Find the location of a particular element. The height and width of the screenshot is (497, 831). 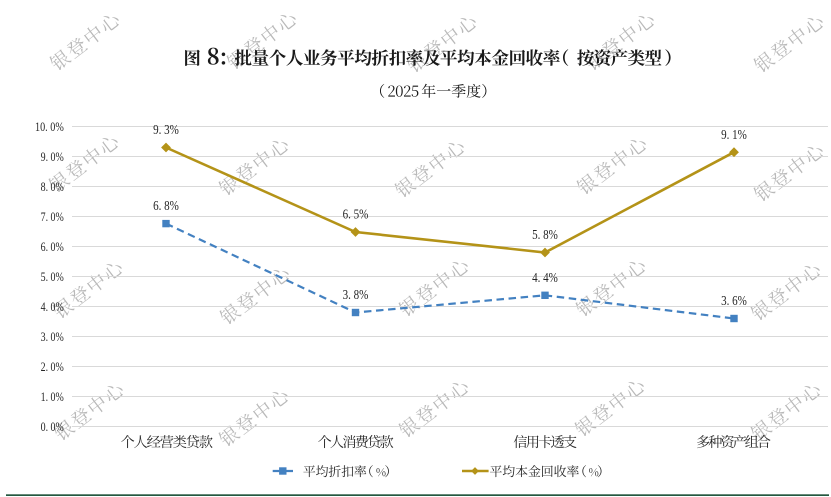

svg-text: 9. 1% is located at coordinates (734, 134).